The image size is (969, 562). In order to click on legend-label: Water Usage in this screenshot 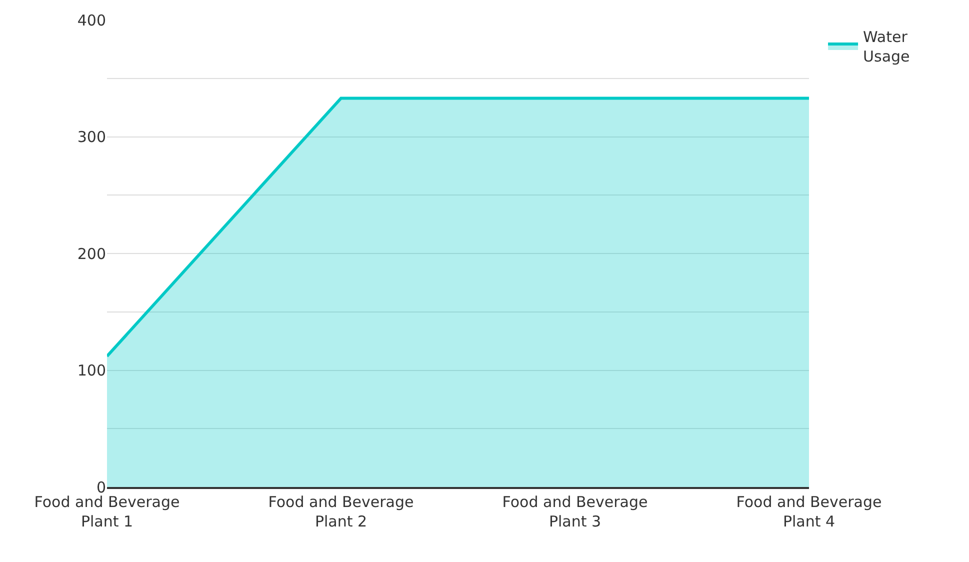, I will do `click(886, 47)`.